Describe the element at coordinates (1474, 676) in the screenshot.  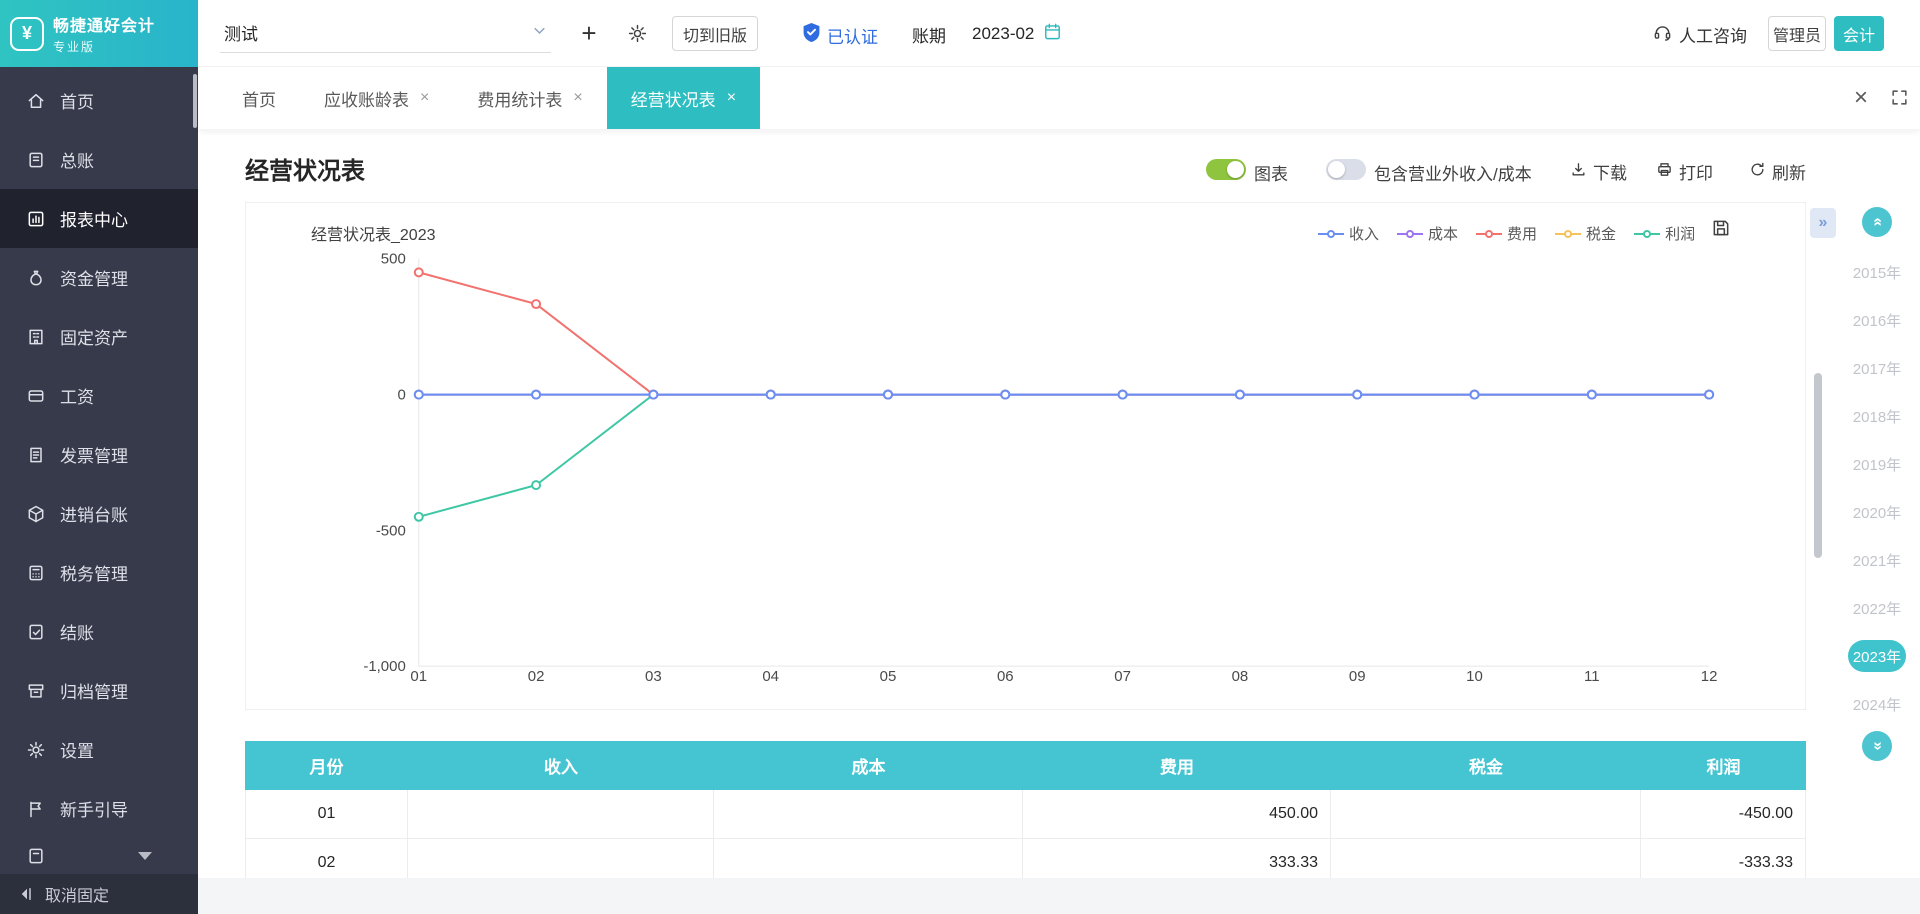
I see `svg-text: 10` at that location.